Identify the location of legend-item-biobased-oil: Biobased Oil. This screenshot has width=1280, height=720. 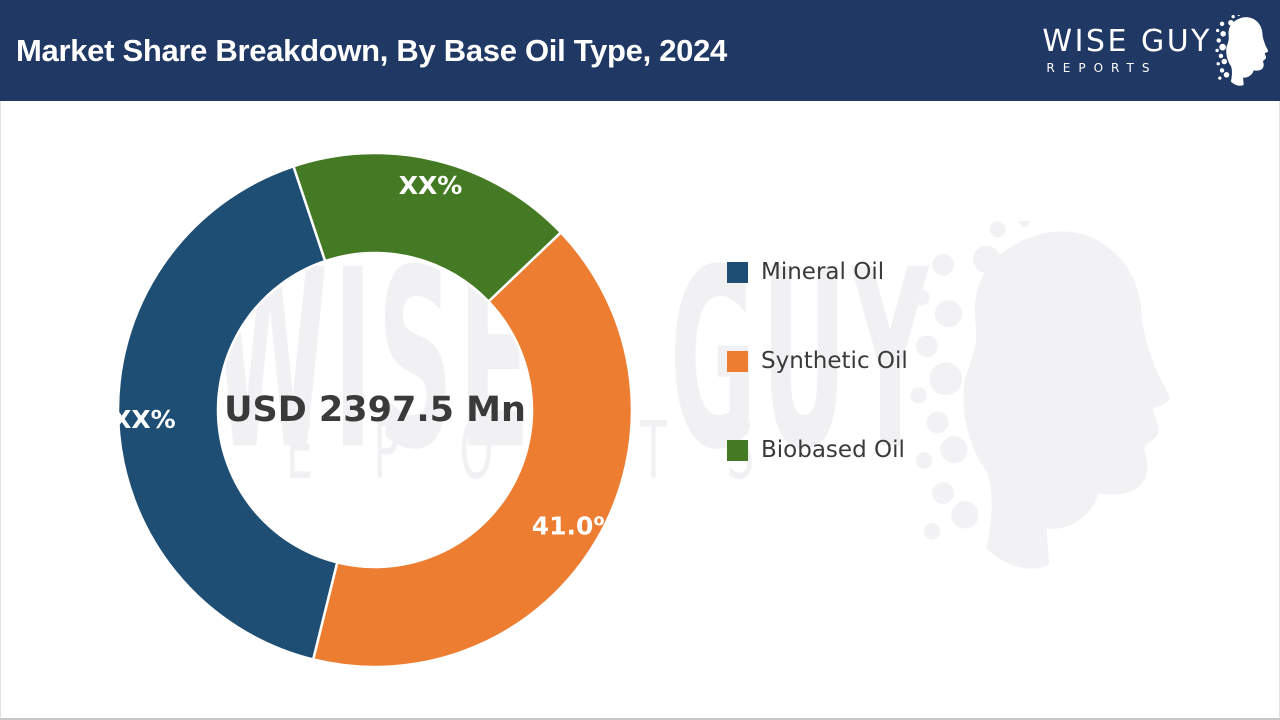
(817, 450).